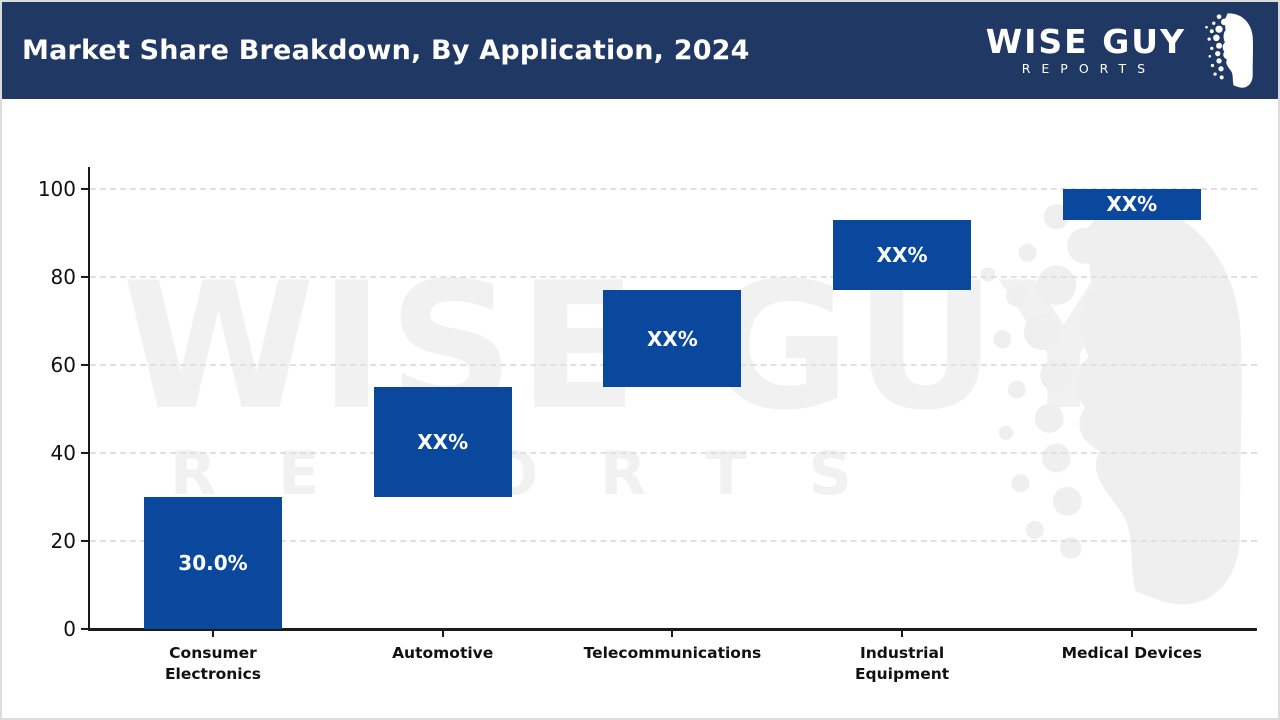 This screenshot has width=1280, height=720. Describe the element at coordinates (63, 453) in the screenshot. I see `y-tick-label: 40` at that location.